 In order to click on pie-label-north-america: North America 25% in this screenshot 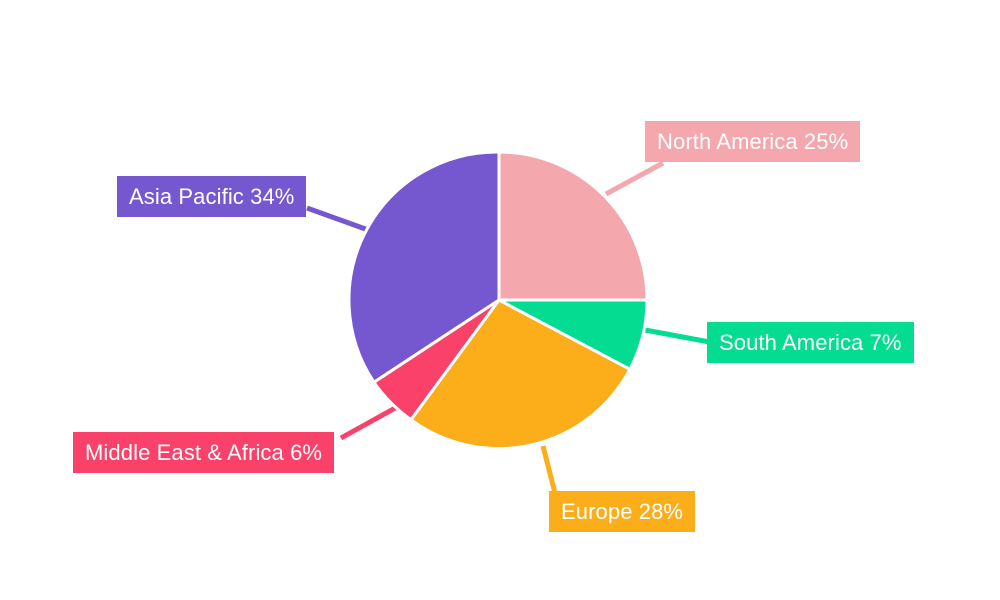, I will do `click(753, 141)`.